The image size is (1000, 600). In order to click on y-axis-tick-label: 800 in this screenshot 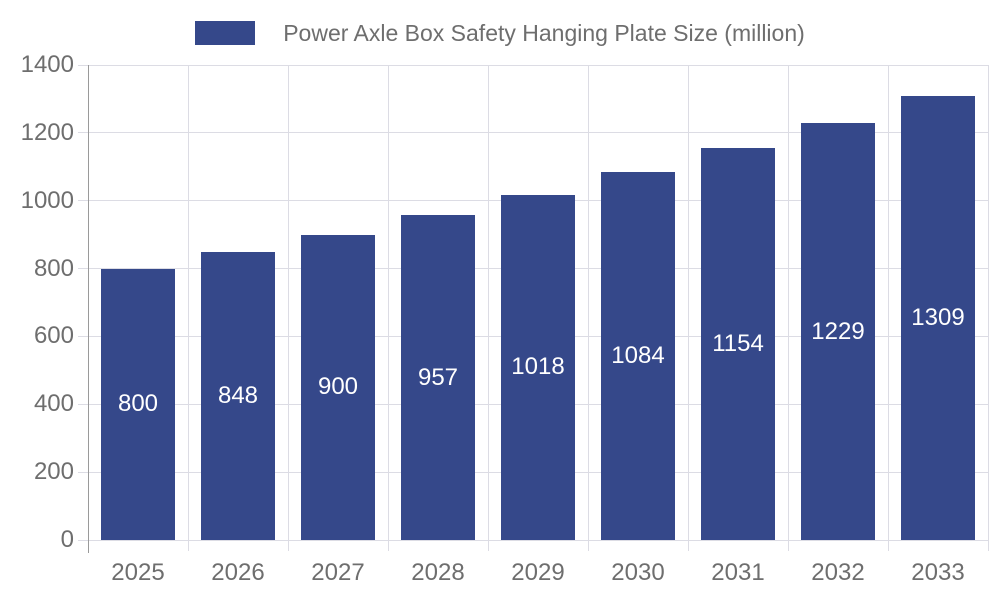, I will do `click(53, 268)`.